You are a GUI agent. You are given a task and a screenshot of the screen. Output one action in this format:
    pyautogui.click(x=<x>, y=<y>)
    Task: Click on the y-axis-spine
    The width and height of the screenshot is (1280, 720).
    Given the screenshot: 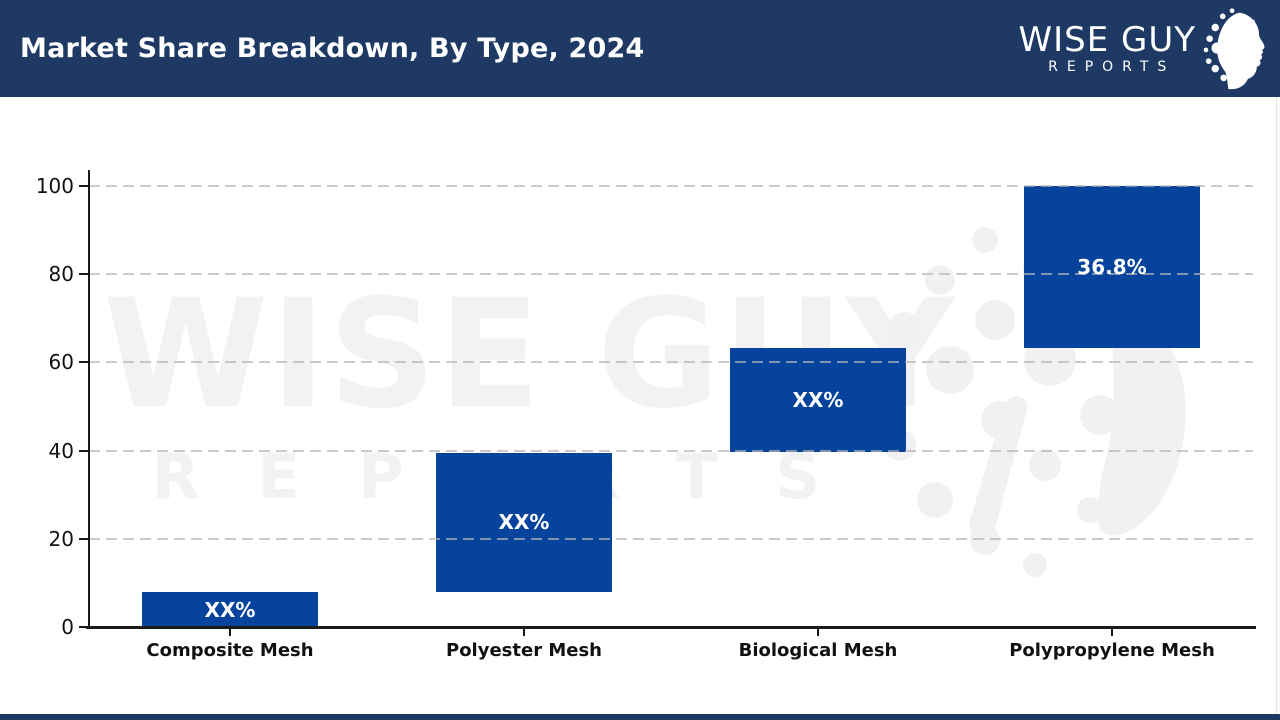 What is the action you would take?
    pyautogui.click(x=89, y=399)
    